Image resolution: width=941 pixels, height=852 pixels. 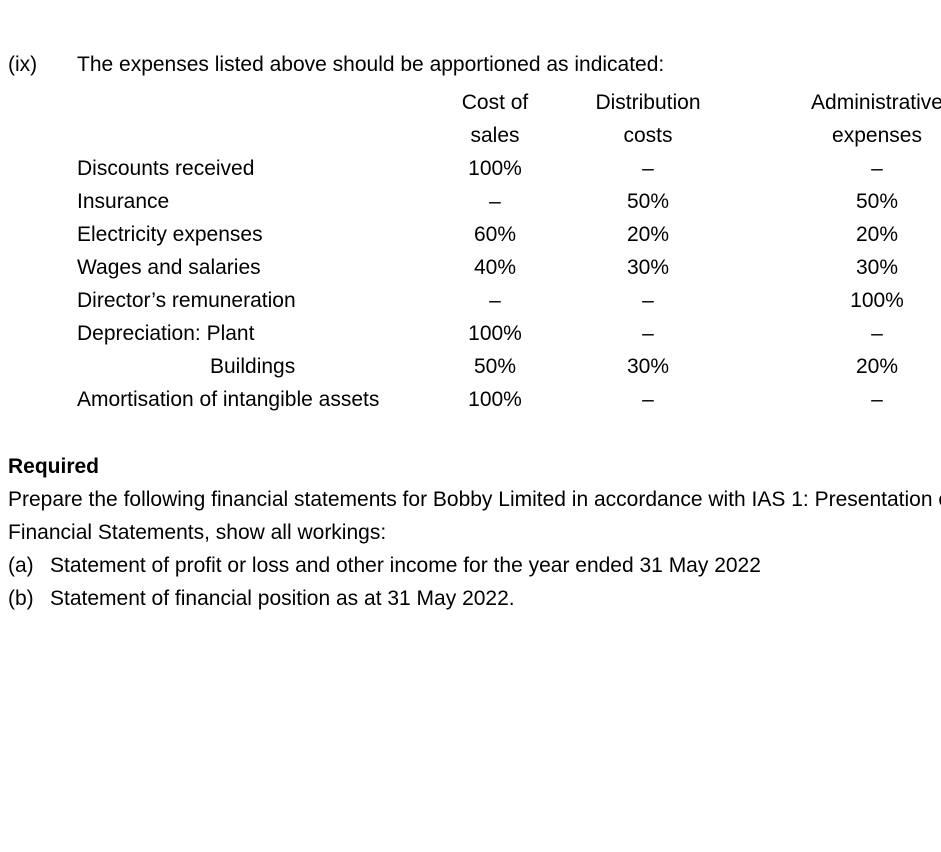 I want to click on table-header-row-2: sales costs expenses, so click(x=470, y=135).